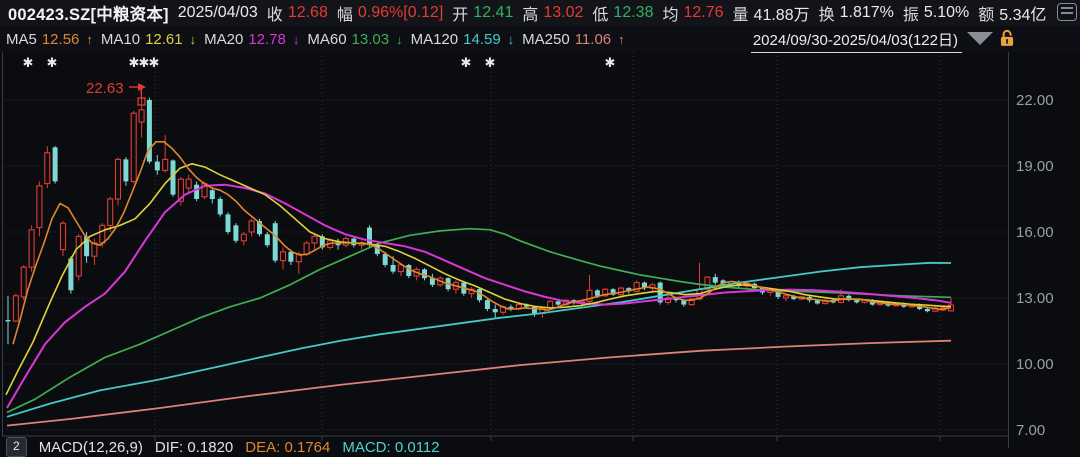  I want to click on ma-value: 12.61, so click(164, 39).